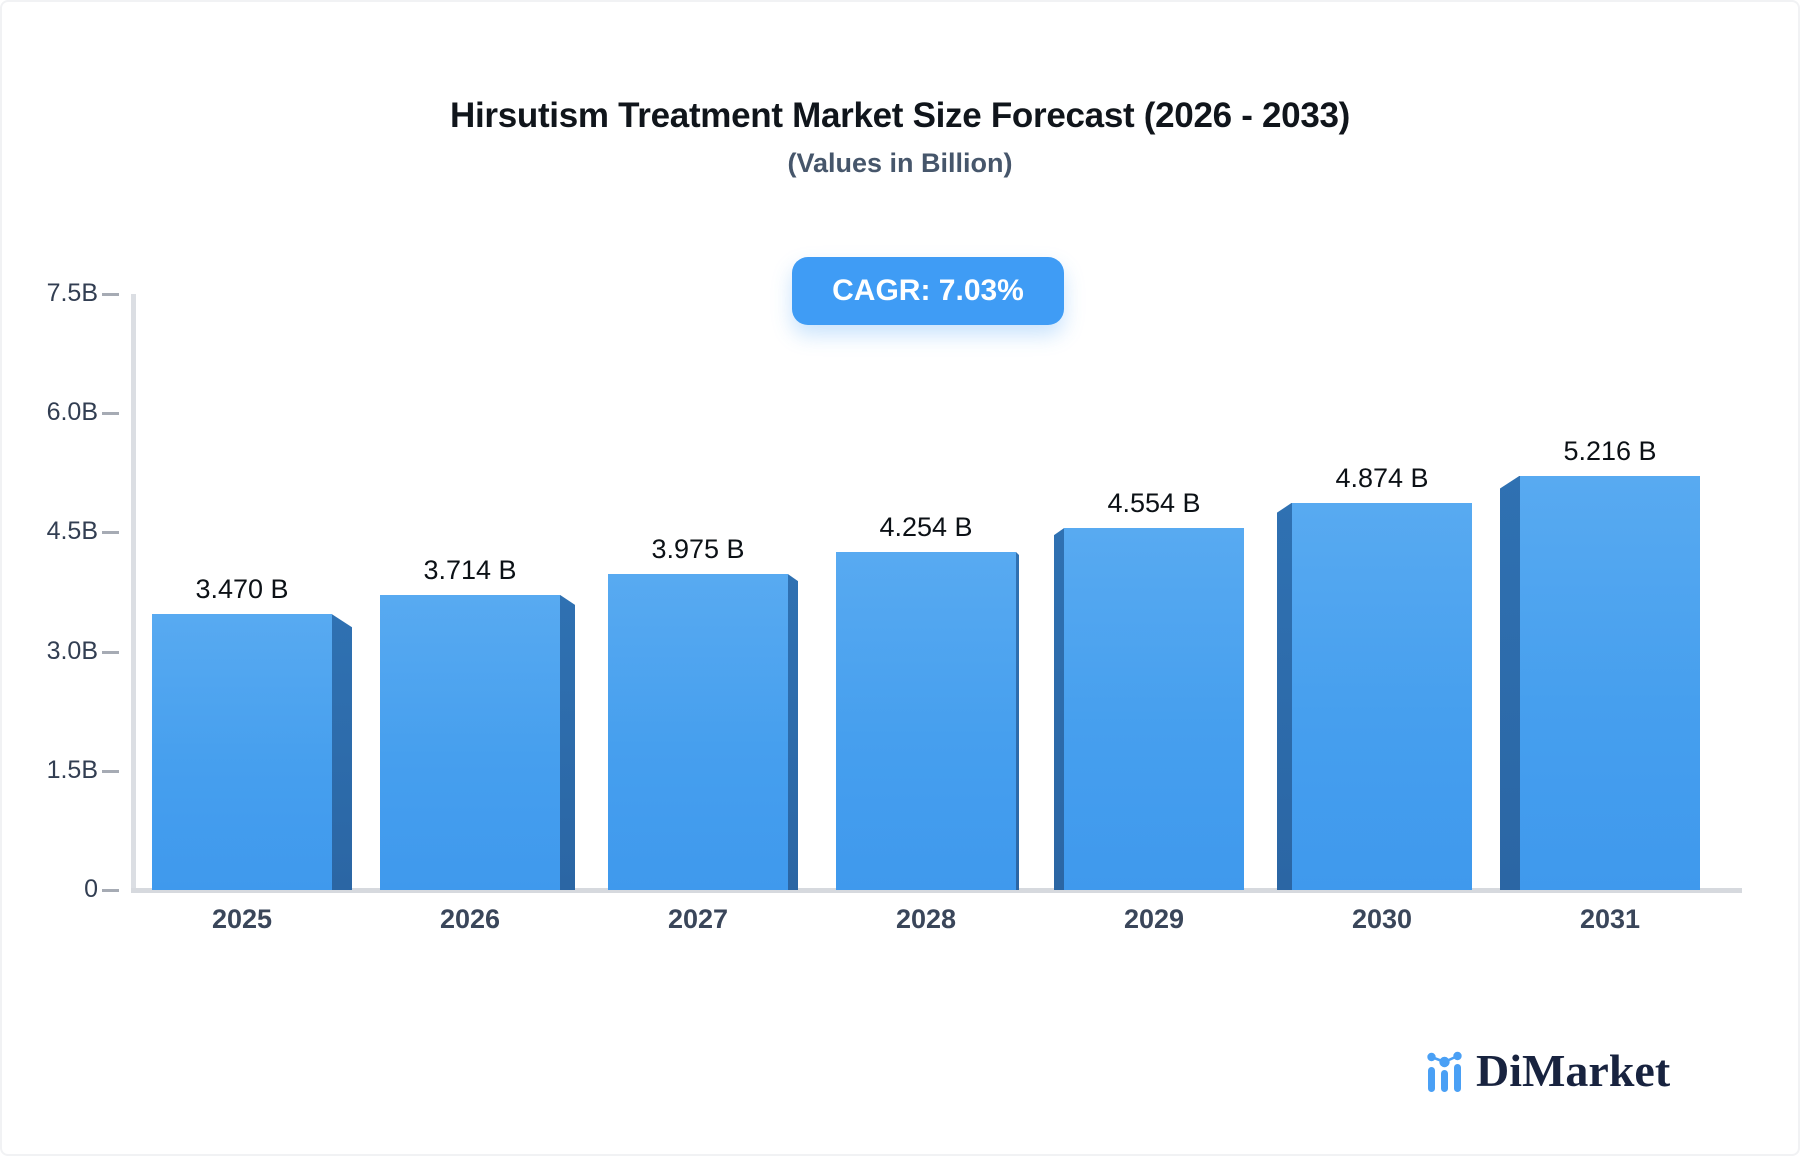 This screenshot has width=1800, height=1156. I want to click on x-tick-label: 2025, so click(242, 919).